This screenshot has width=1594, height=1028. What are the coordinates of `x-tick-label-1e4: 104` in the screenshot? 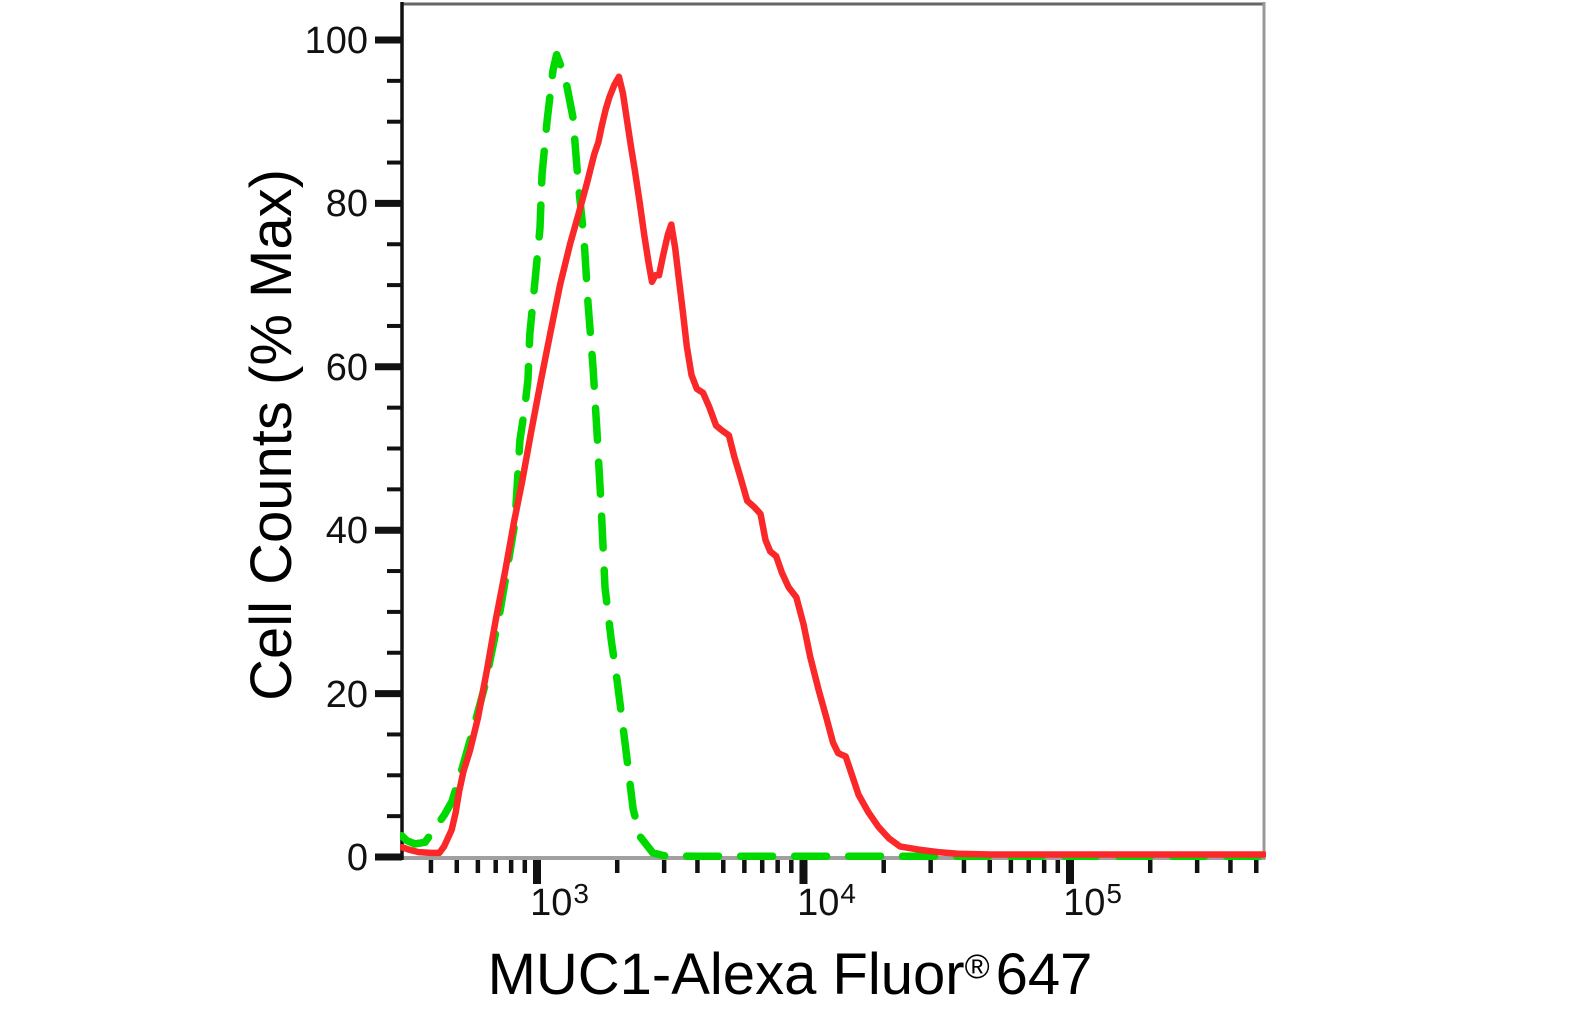 It's located at (826, 902).